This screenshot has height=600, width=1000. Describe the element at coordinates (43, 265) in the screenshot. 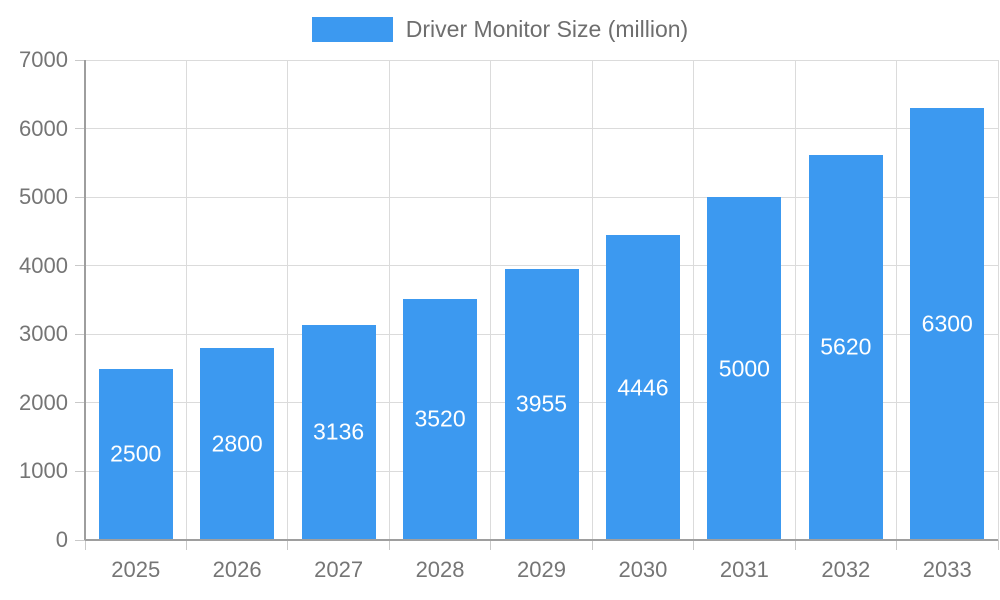

I see `y-axis-label: 4000` at that location.